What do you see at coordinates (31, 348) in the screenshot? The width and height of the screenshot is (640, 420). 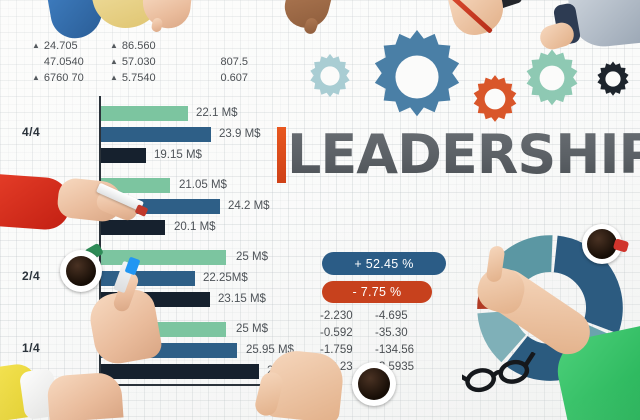 I see `y-axis-label-1-4: 1/4` at bounding box center [31, 348].